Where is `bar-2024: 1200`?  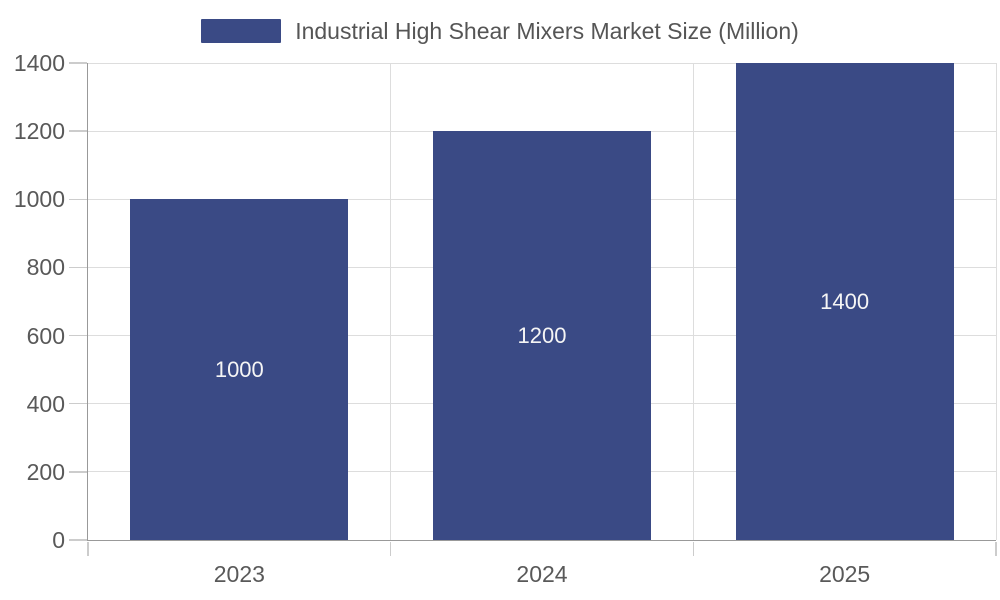
bar-2024: 1200 is located at coordinates (542, 335).